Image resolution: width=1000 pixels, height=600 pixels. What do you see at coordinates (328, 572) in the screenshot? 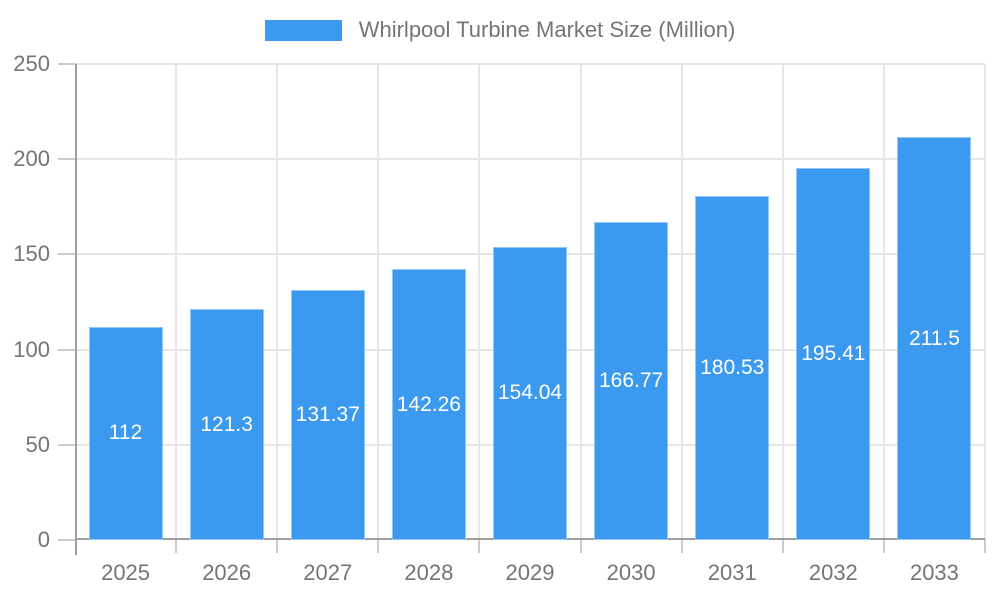
I see `x-axis-label-2027: 2027` at bounding box center [328, 572].